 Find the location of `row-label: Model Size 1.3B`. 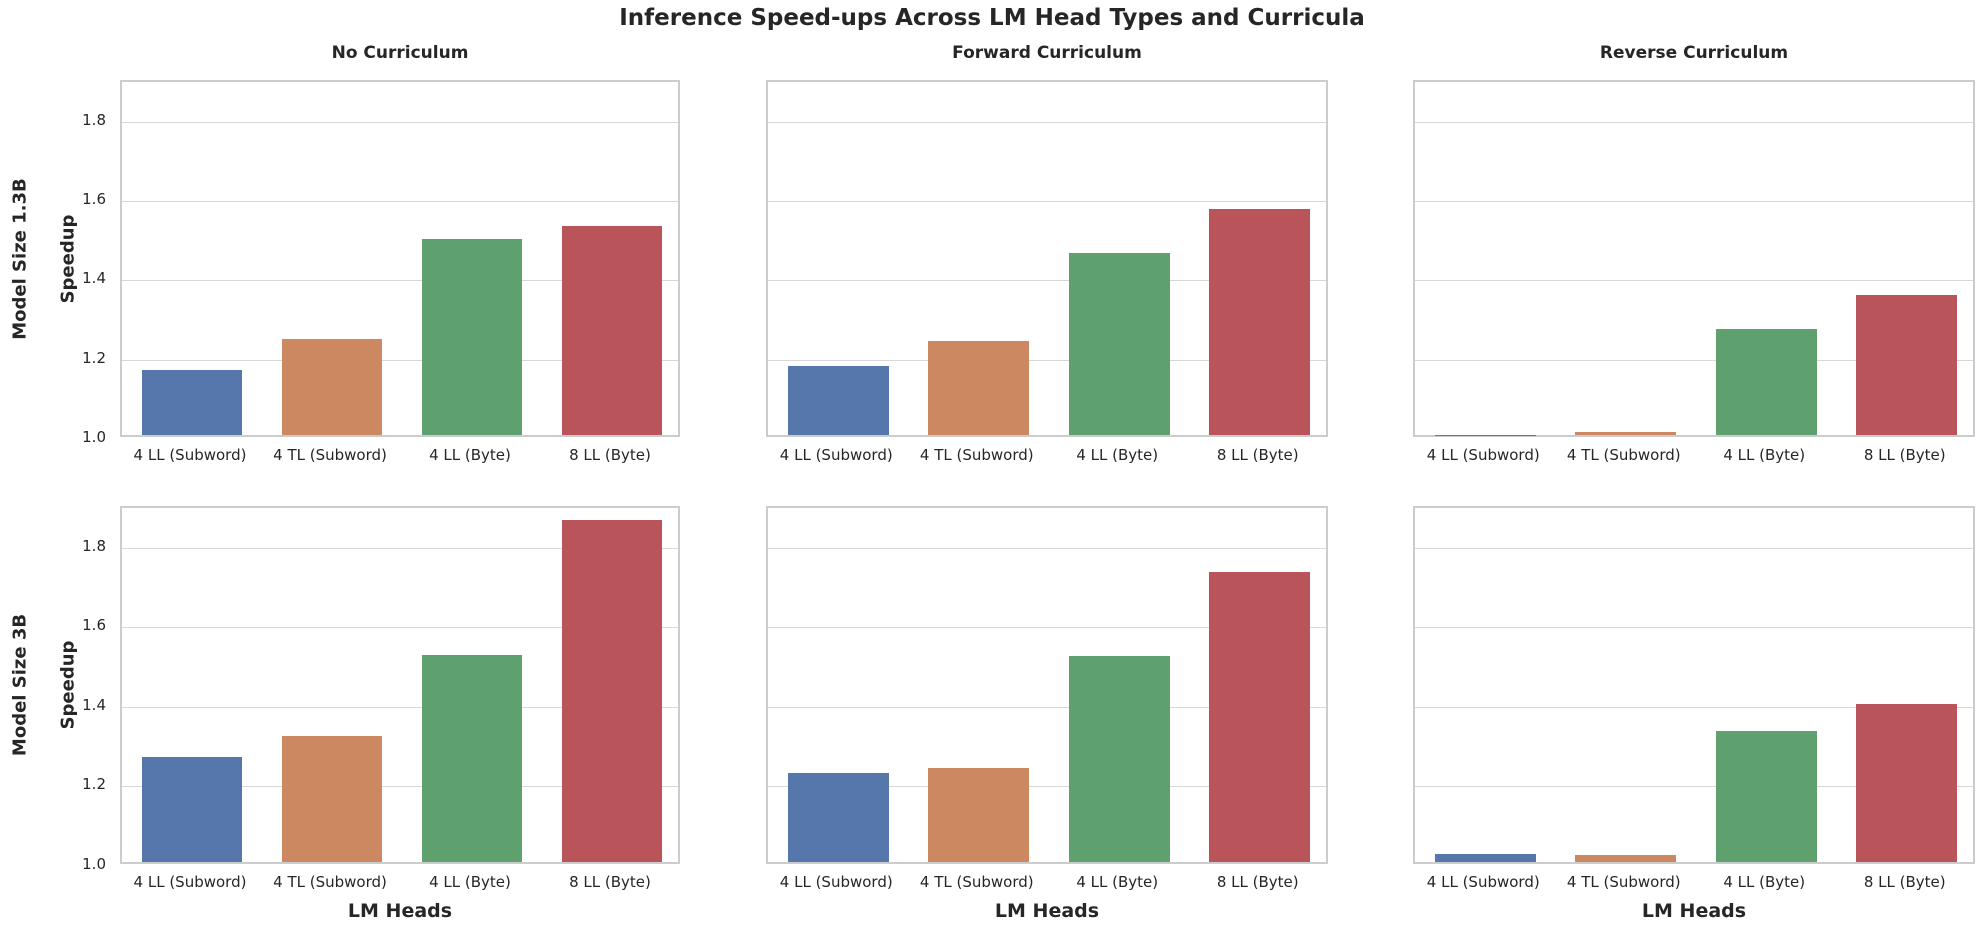

row-label: Model Size 1.3B is located at coordinates (20, 258).